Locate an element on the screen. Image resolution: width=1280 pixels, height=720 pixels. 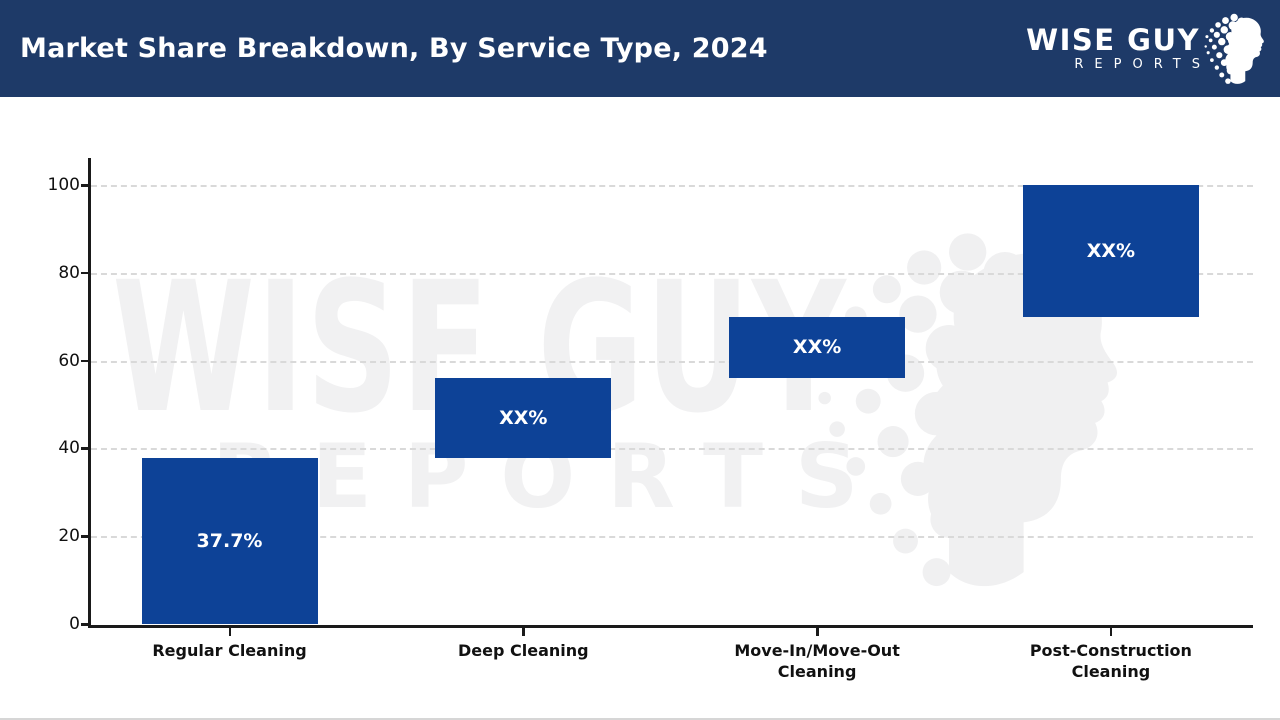
logo-text: WISE GUY REPORTS is located at coordinates (1113, 49).